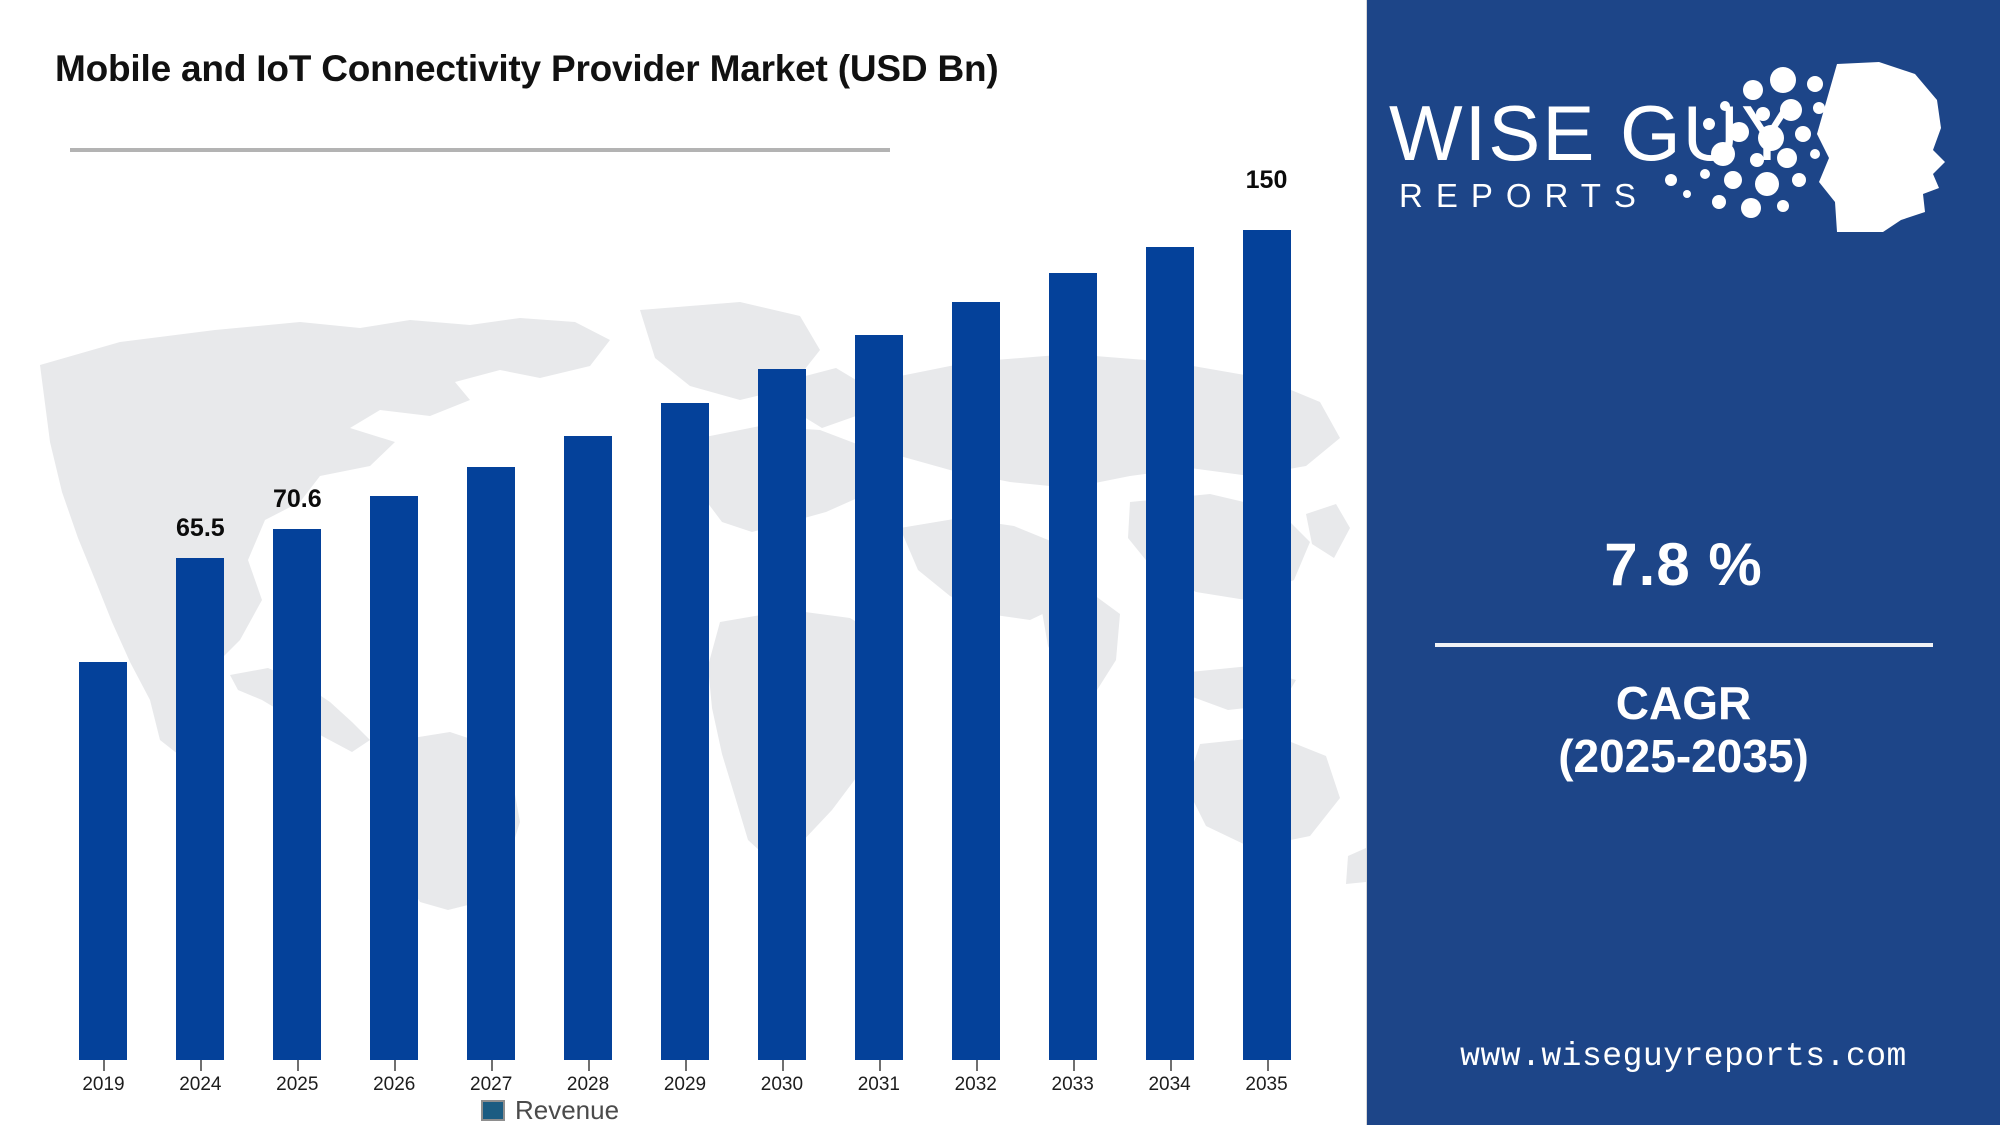  What do you see at coordinates (1683, 645) in the screenshot?
I see `cagr-divider` at bounding box center [1683, 645].